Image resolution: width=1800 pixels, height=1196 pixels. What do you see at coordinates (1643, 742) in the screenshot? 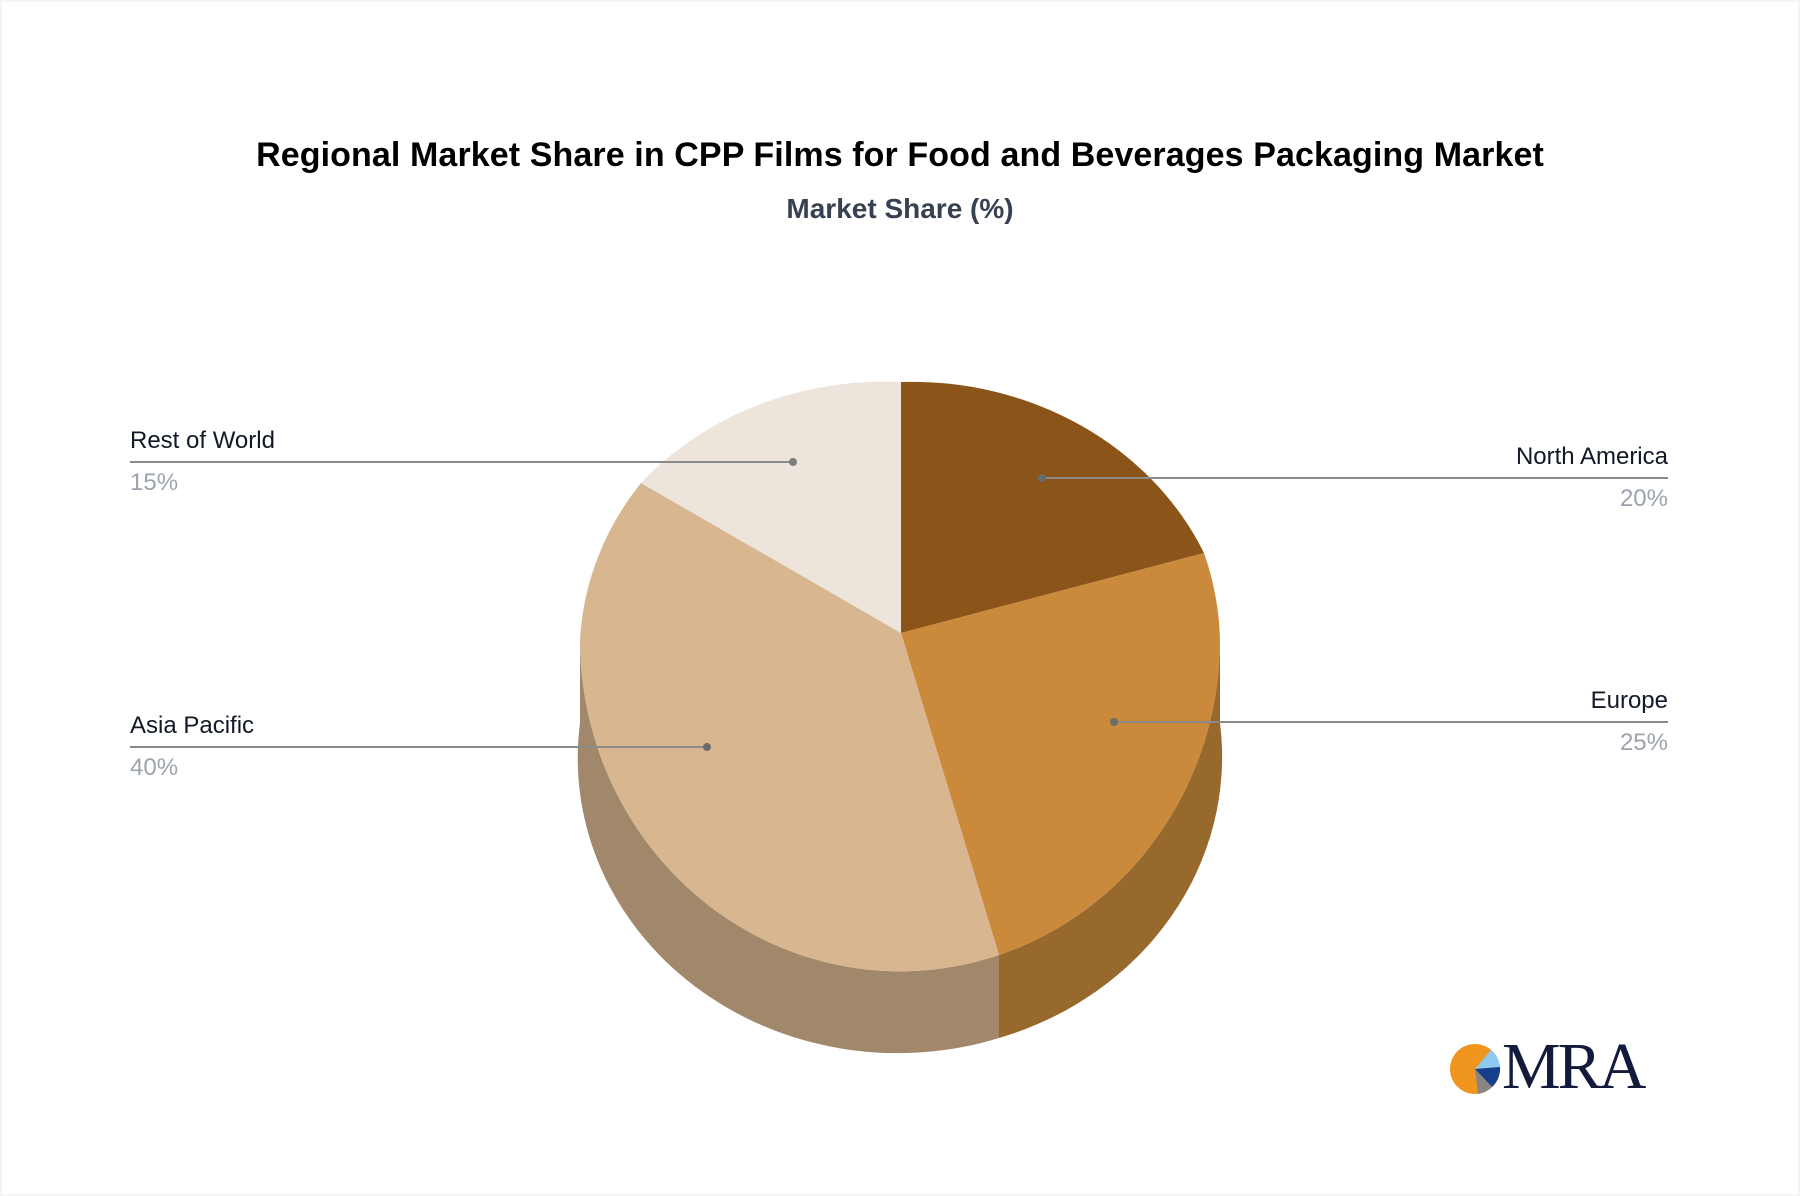
I see `value-europe: 25%` at bounding box center [1643, 742].